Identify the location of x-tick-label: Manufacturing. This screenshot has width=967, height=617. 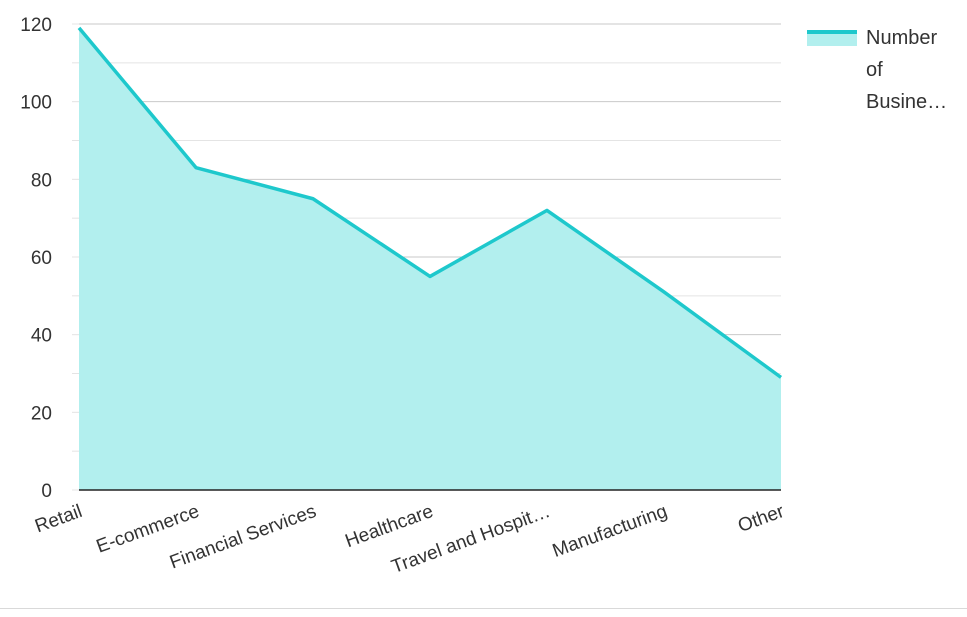
(610, 531).